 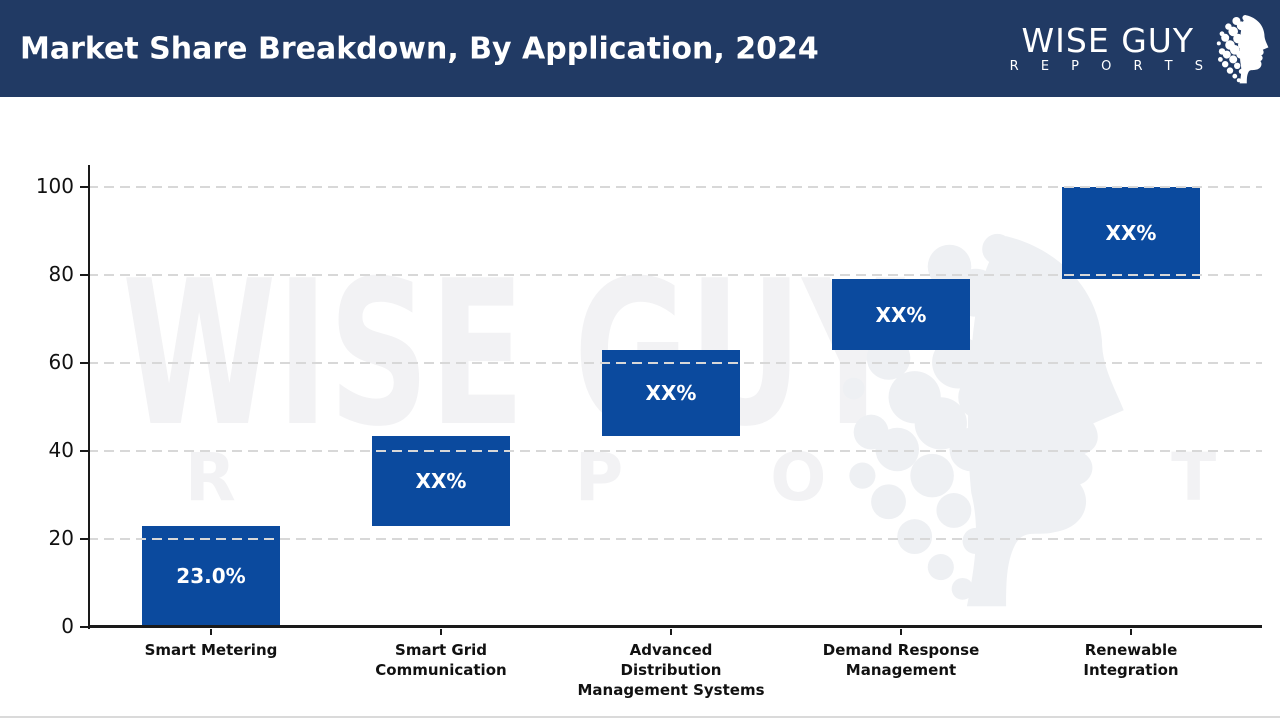 What do you see at coordinates (1110, 67) in the screenshot?
I see `brand-subtitle: R E P O R T S` at bounding box center [1110, 67].